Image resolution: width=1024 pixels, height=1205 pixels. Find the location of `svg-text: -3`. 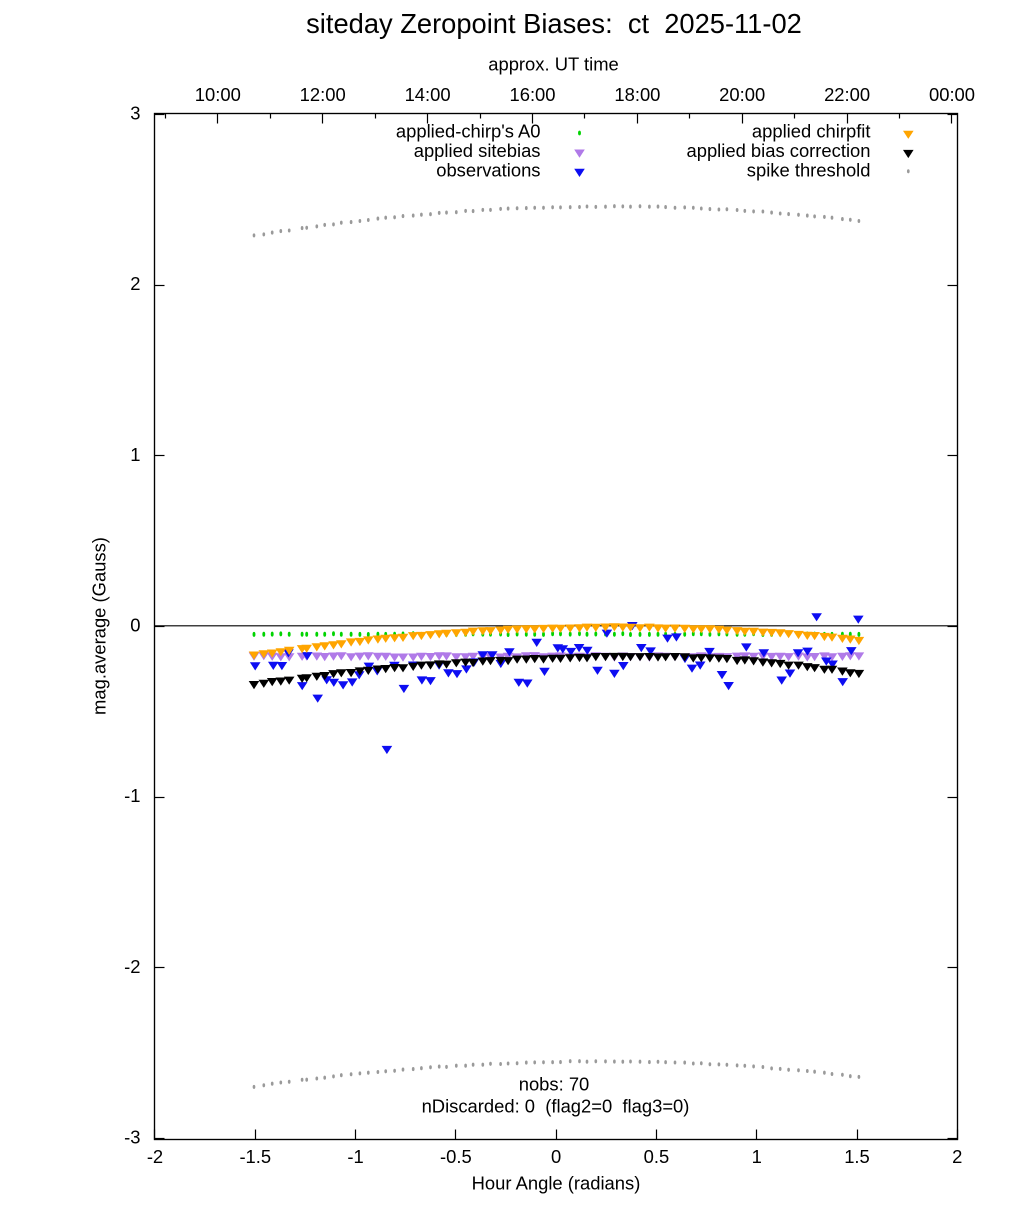

svg-text: -3 is located at coordinates (132, 1137).